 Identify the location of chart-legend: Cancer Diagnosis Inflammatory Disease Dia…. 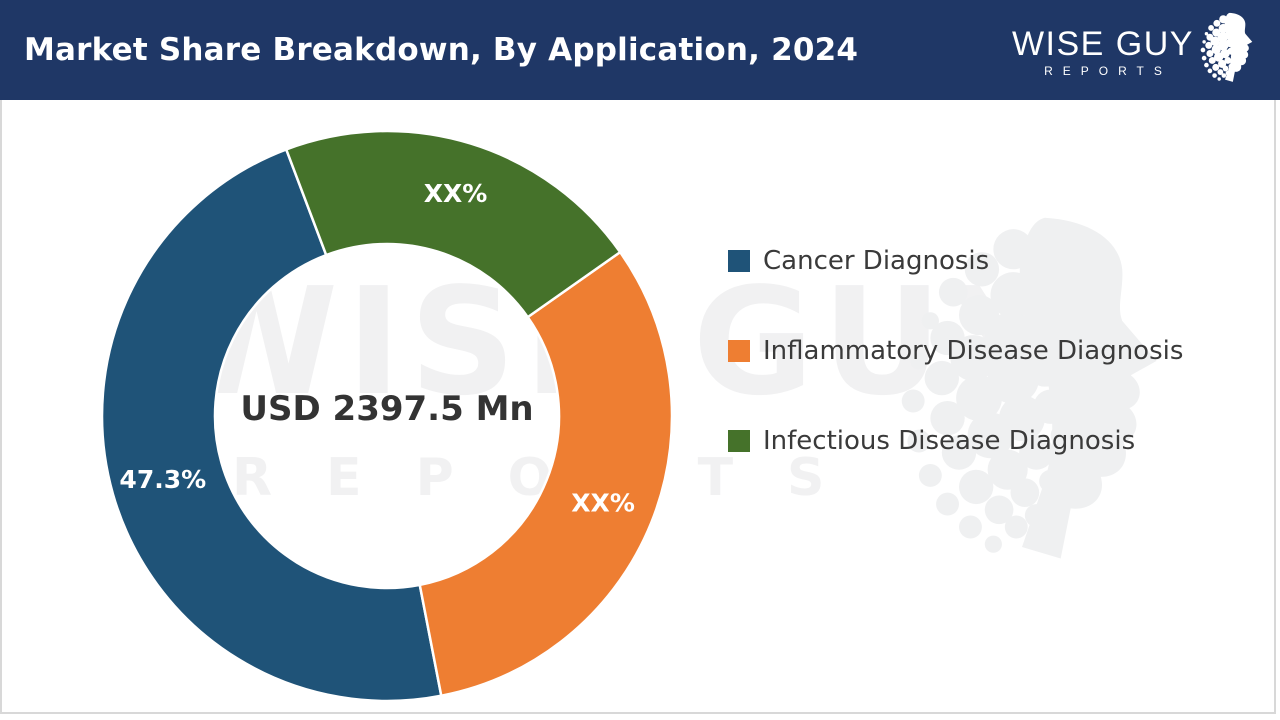
(955, 351).